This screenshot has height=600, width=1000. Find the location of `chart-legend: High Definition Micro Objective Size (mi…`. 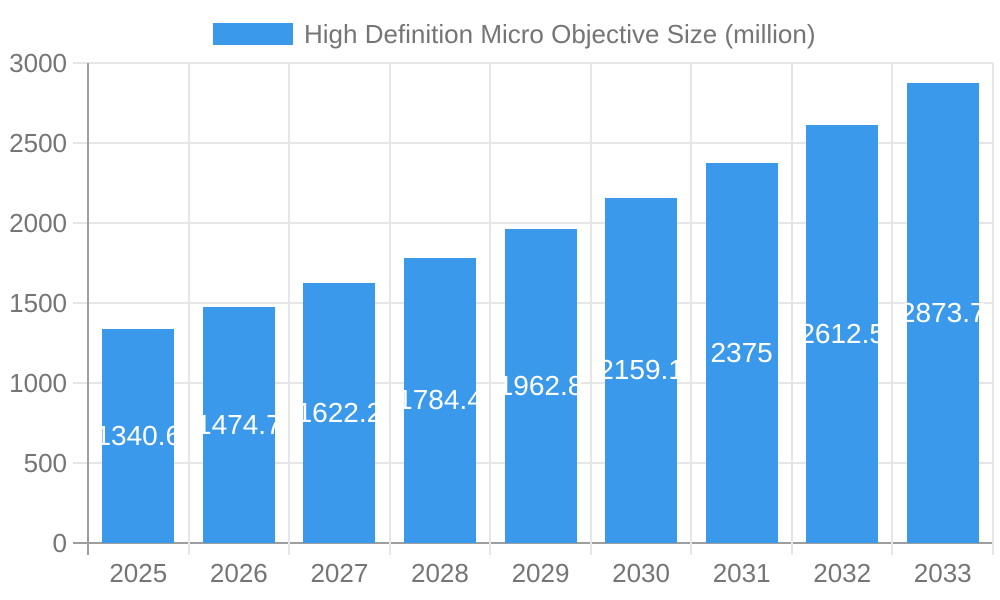

chart-legend: High Definition Micro Objective Size (mi… is located at coordinates (514, 34).